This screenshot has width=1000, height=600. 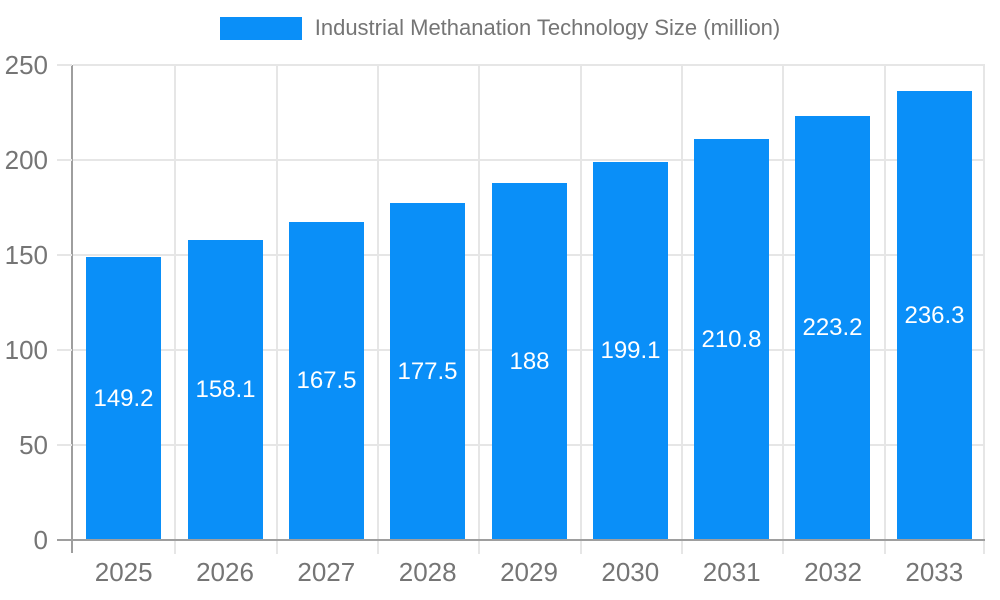 I want to click on bar-value-label-2026: 158.1, so click(x=225, y=389).